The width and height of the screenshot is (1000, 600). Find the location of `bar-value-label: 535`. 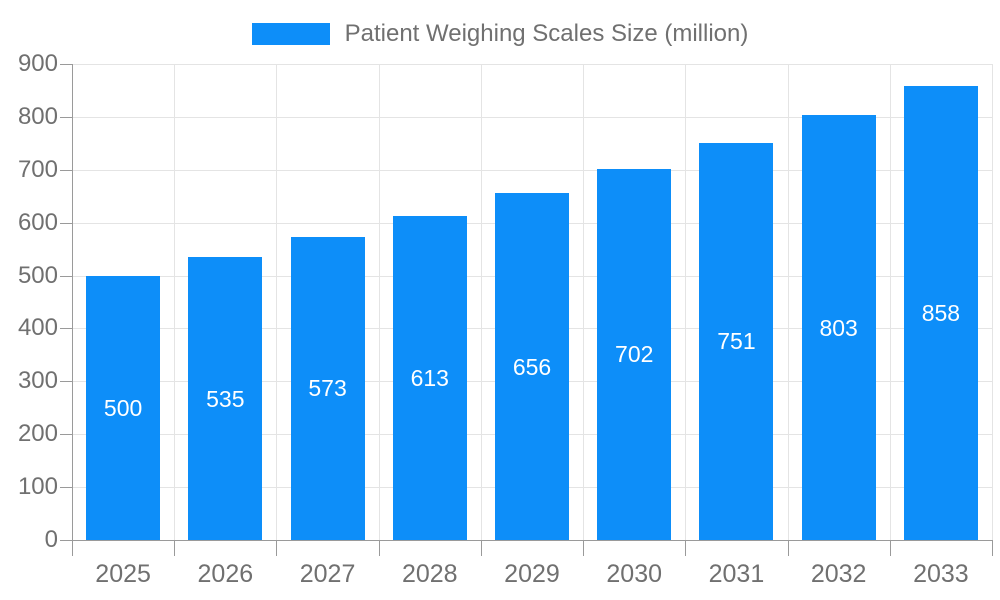

bar-value-label: 535 is located at coordinates (225, 398).